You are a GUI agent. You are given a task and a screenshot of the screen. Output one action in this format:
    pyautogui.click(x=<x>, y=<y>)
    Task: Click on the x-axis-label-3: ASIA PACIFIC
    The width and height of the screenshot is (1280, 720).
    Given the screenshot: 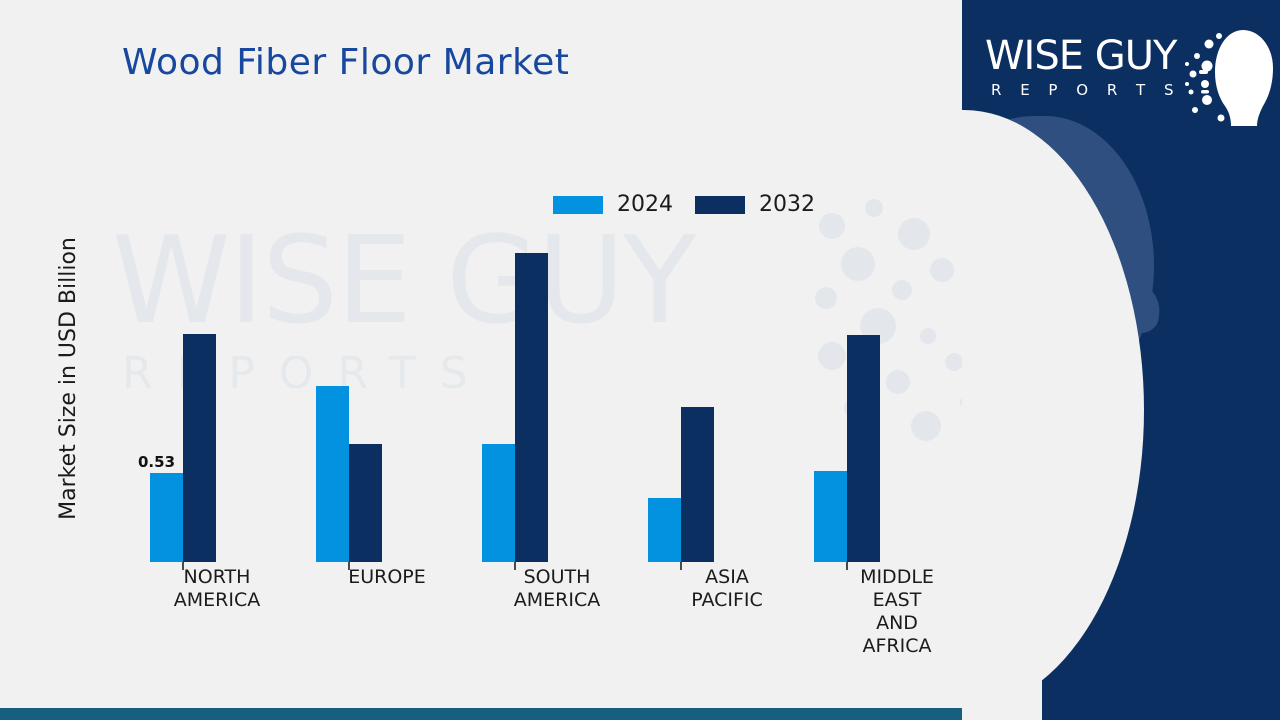 What is the action you would take?
    pyautogui.click(x=727, y=588)
    